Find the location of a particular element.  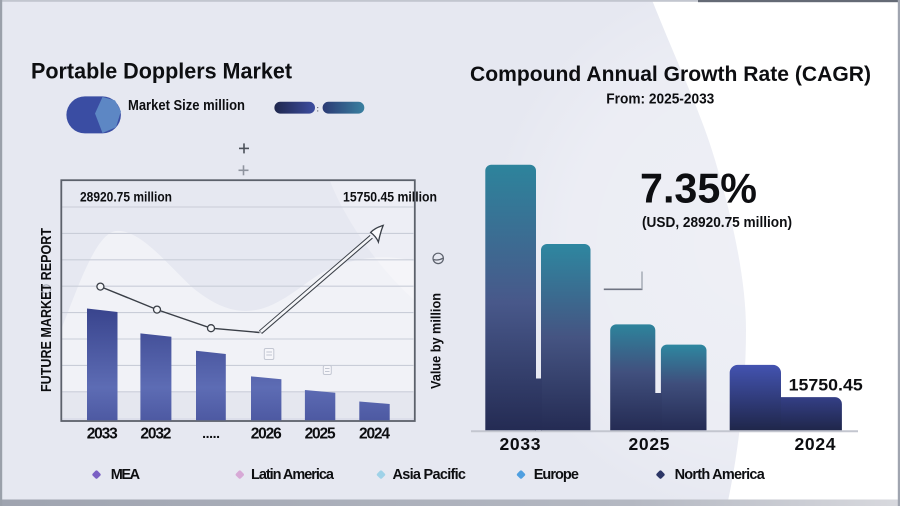

svg-text:Compound Annual Growth Rate (C: Compound Annual Growth Rate (CAGR) is located at coordinates (670, 74).